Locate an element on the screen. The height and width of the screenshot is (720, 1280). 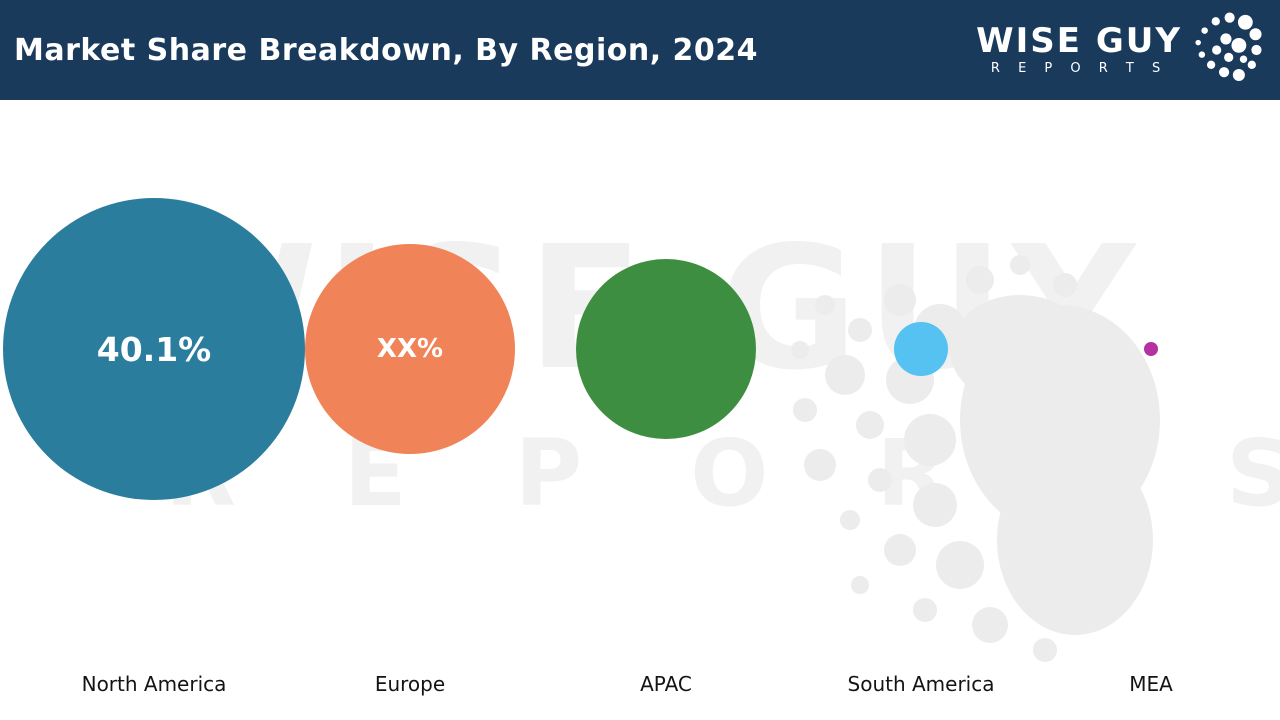
category-label-europe: Europe is located at coordinates (410, 684).